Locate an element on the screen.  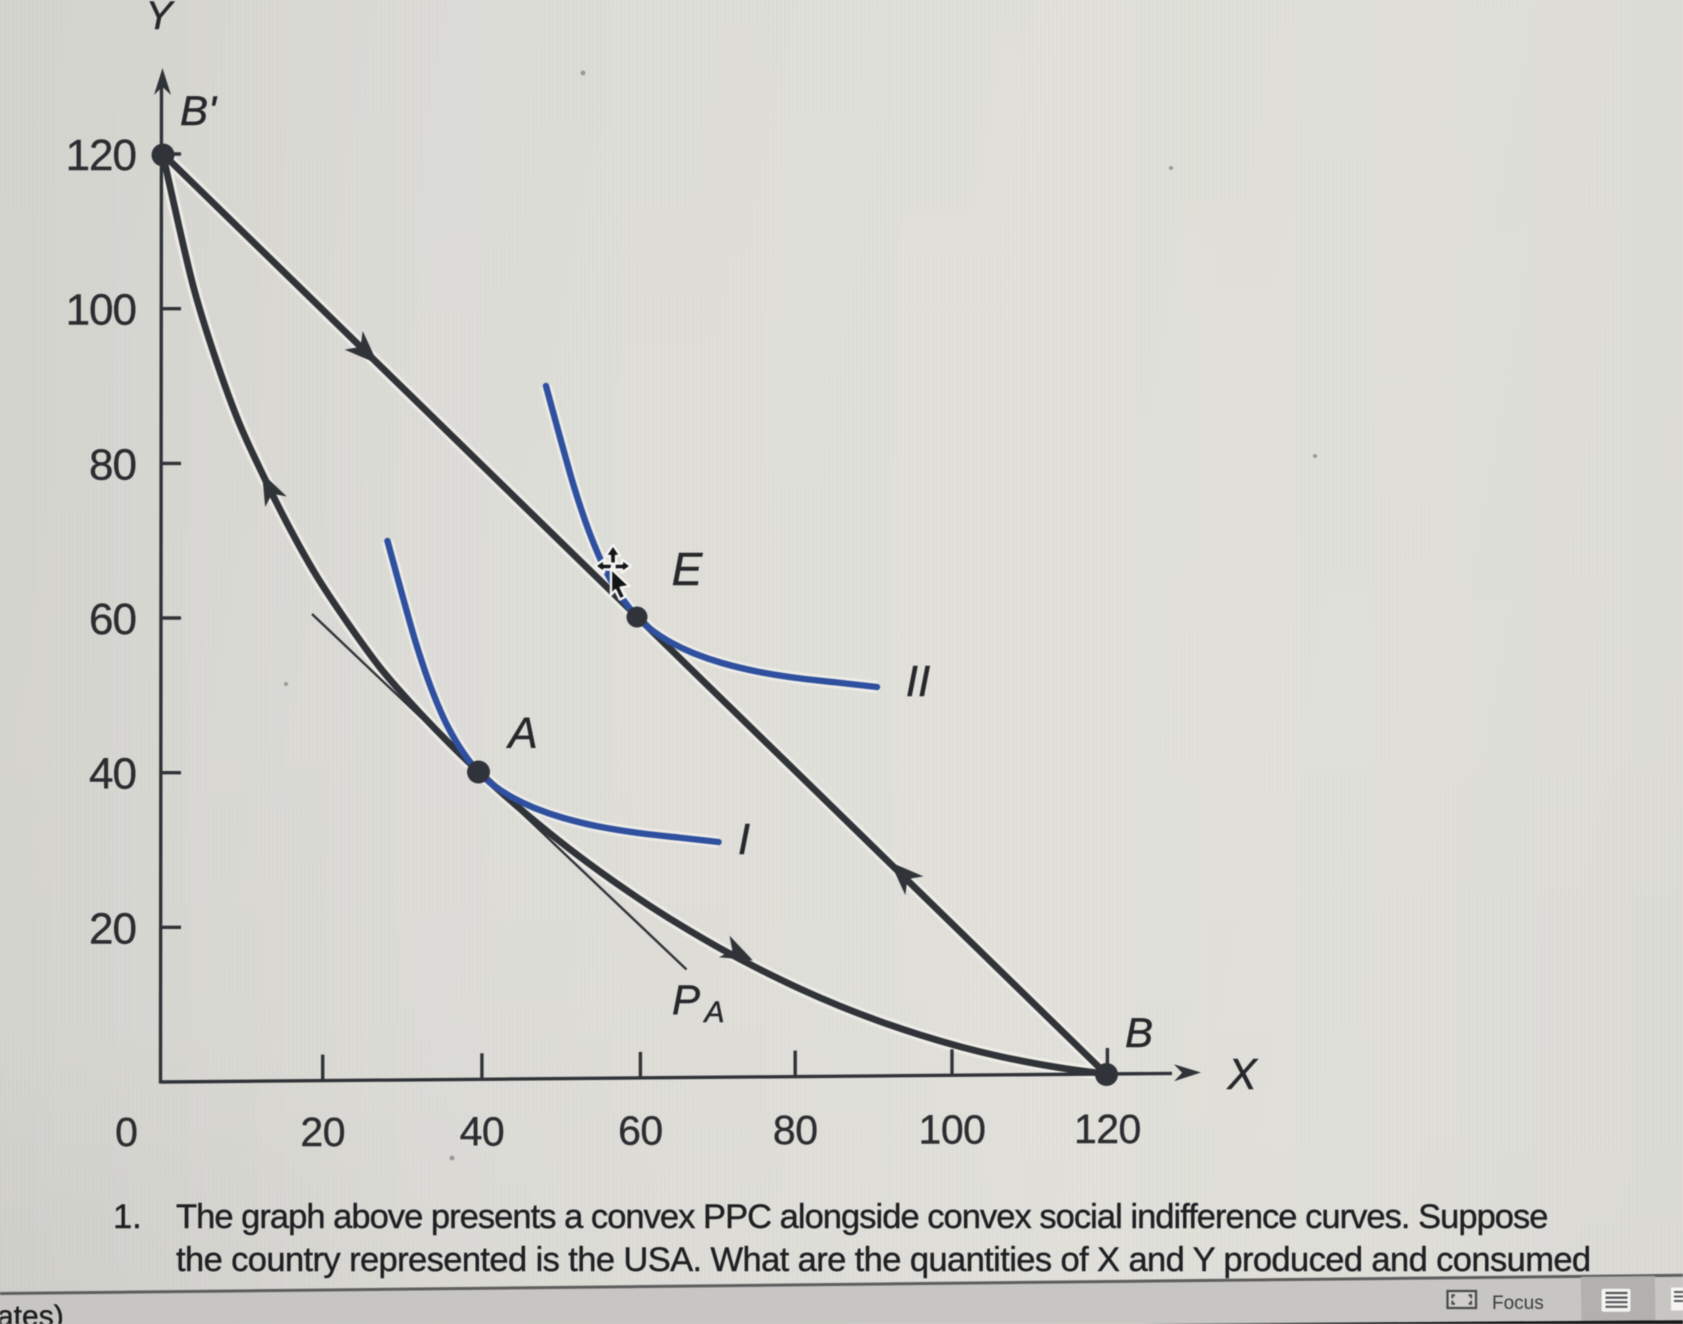
svg-text: I is located at coordinates (744, 839).